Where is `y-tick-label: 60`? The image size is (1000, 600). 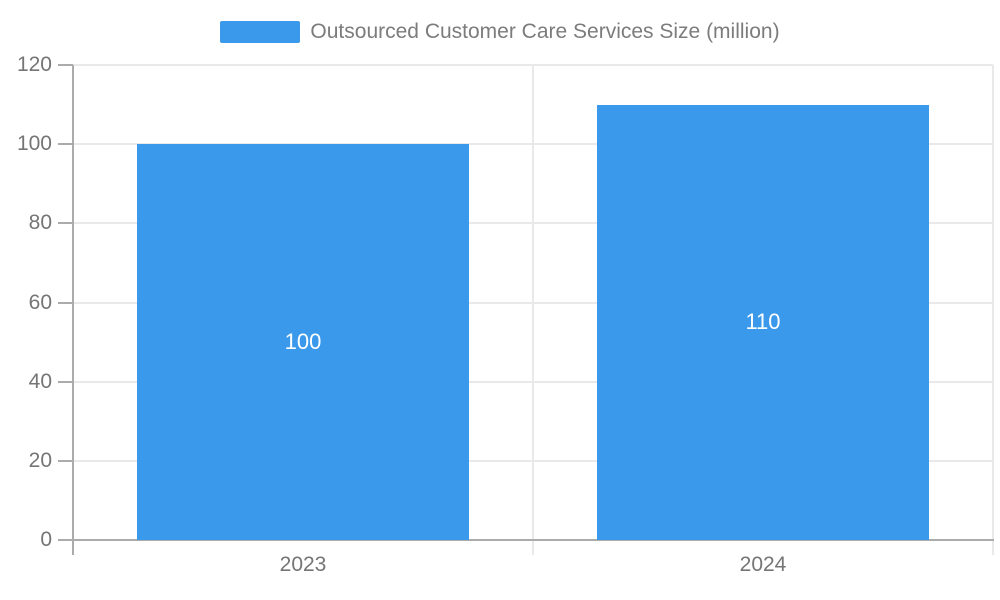
y-tick-label: 60 is located at coordinates (40, 302).